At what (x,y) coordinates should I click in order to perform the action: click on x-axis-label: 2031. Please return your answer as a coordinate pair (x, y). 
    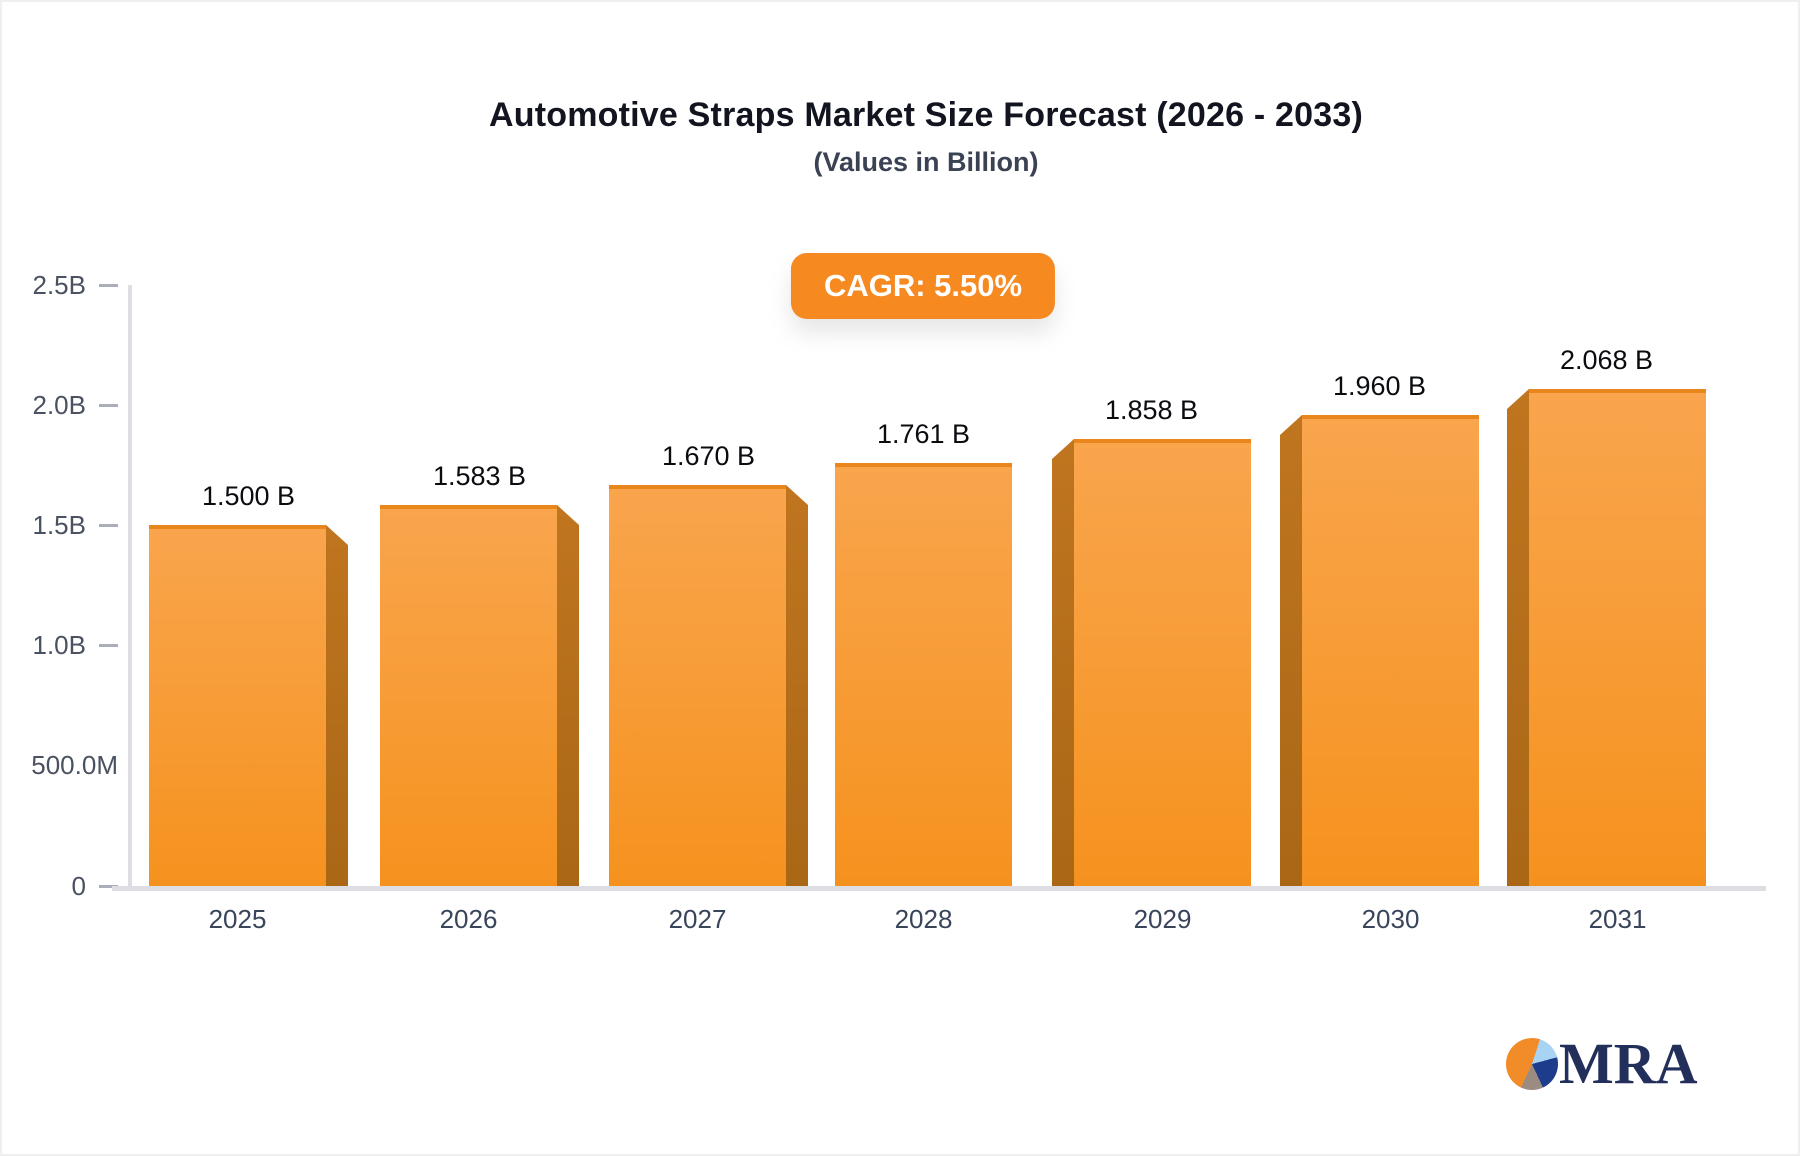
    Looking at the image, I should click on (1617, 919).